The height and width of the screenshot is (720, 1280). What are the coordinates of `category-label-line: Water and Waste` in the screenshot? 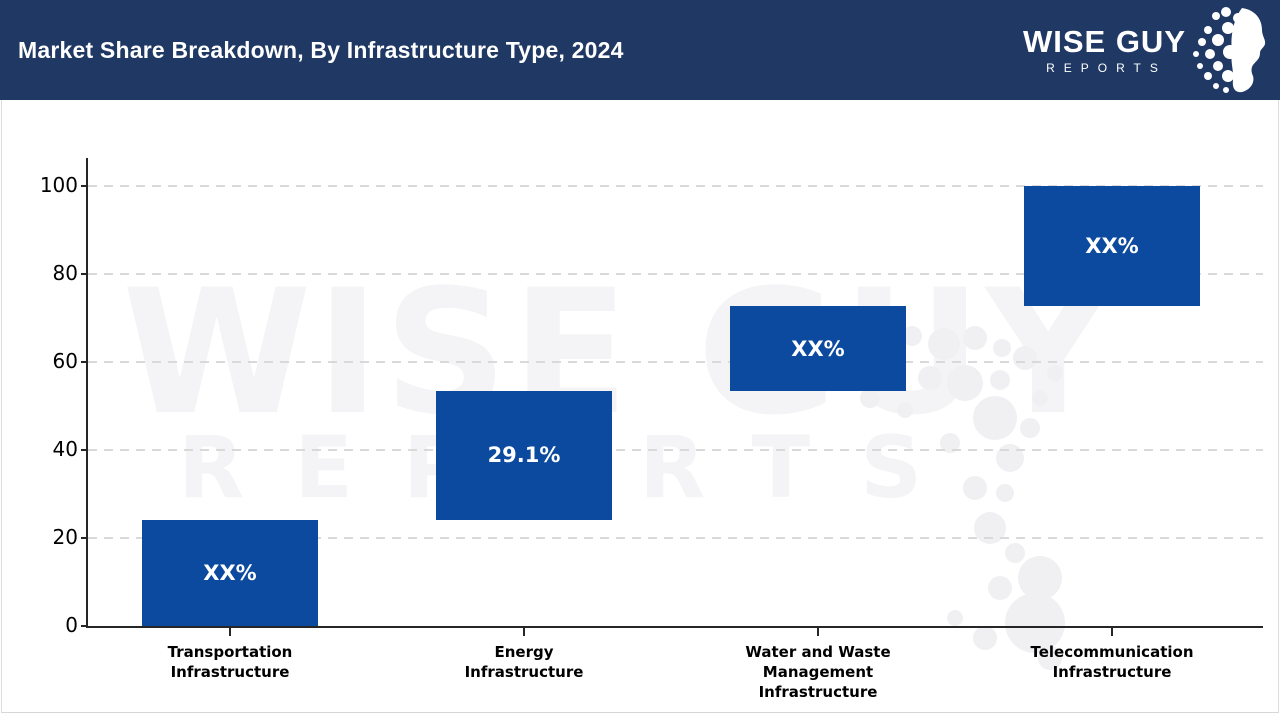 It's located at (818, 652).